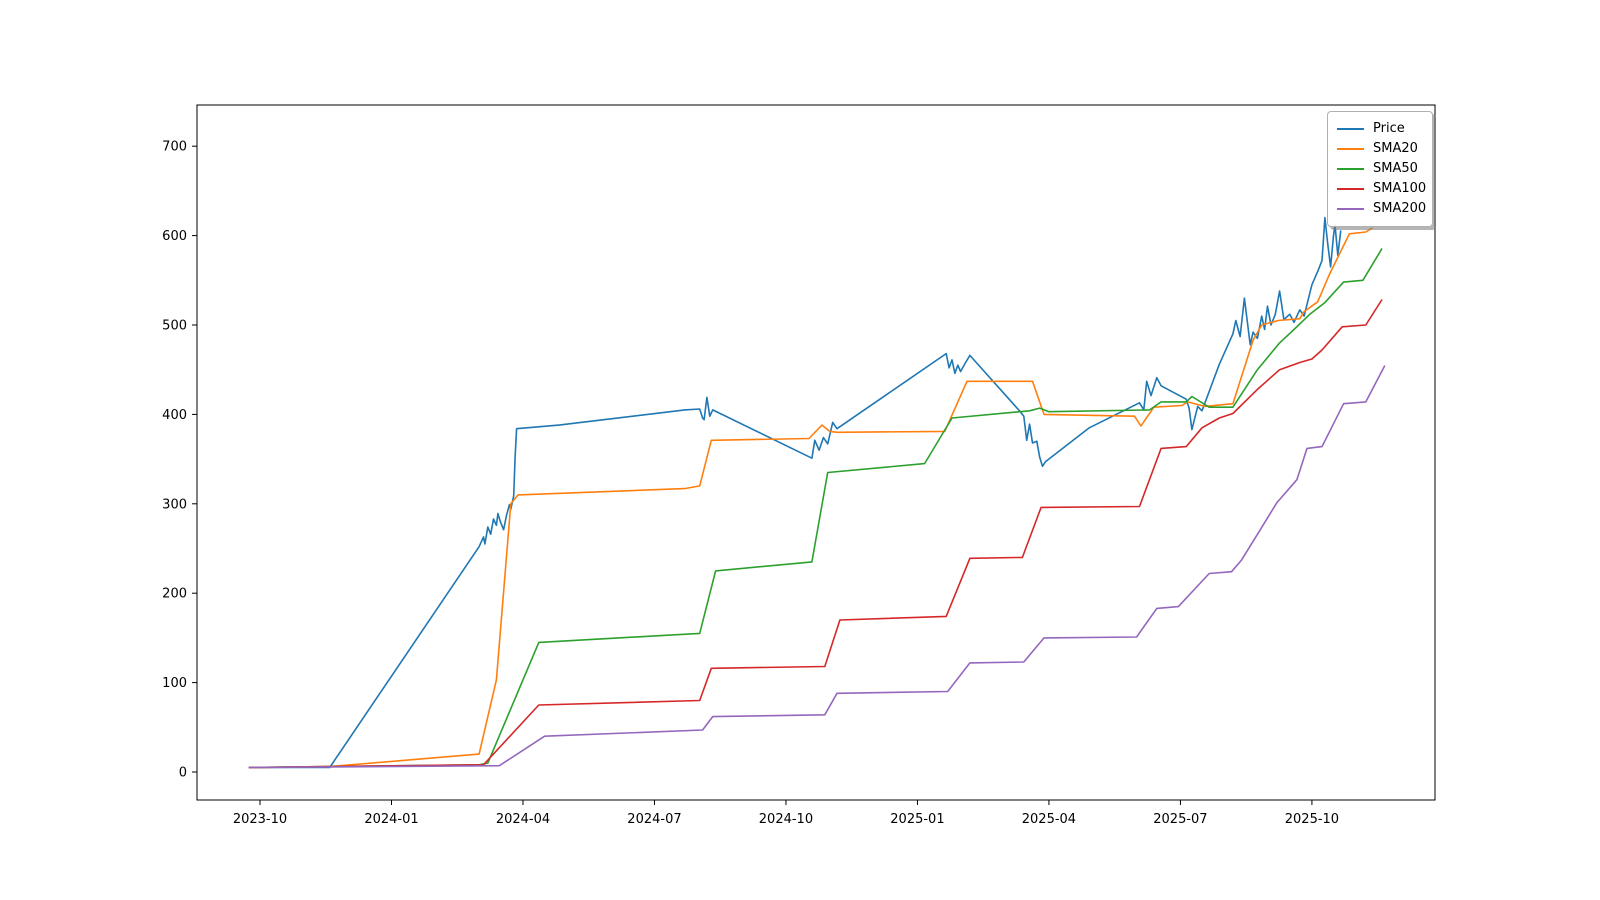 Image resolution: width=1600 pixels, height=900 pixels. What do you see at coordinates (174, 415) in the screenshot?
I see `y-tick-label: 400` at bounding box center [174, 415].